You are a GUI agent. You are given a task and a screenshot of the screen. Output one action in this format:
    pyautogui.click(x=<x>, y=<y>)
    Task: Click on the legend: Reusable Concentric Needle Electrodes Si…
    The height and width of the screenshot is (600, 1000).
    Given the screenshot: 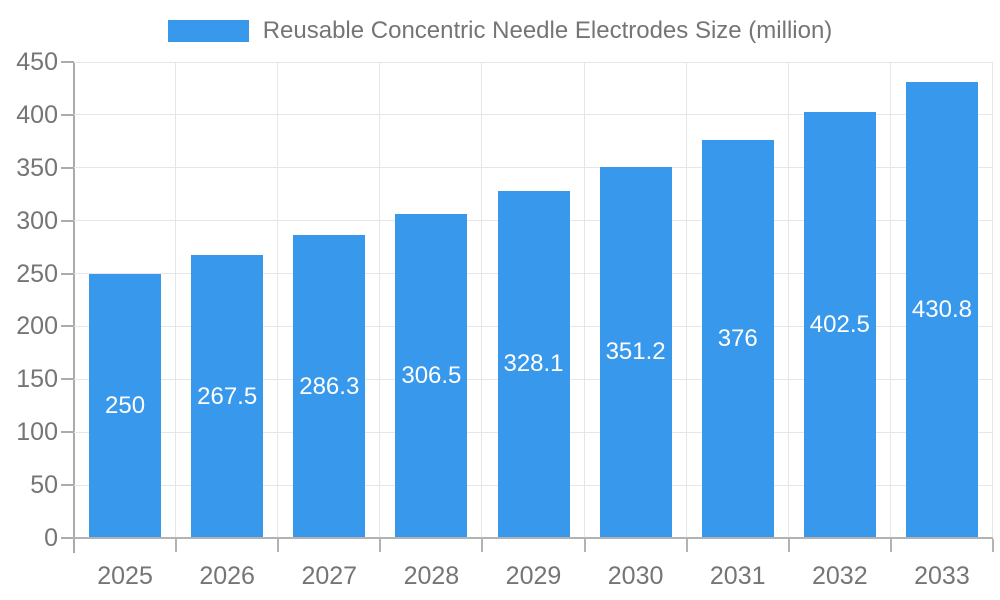 What is the action you would take?
    pyautogui.click(x=500, y=31)
    